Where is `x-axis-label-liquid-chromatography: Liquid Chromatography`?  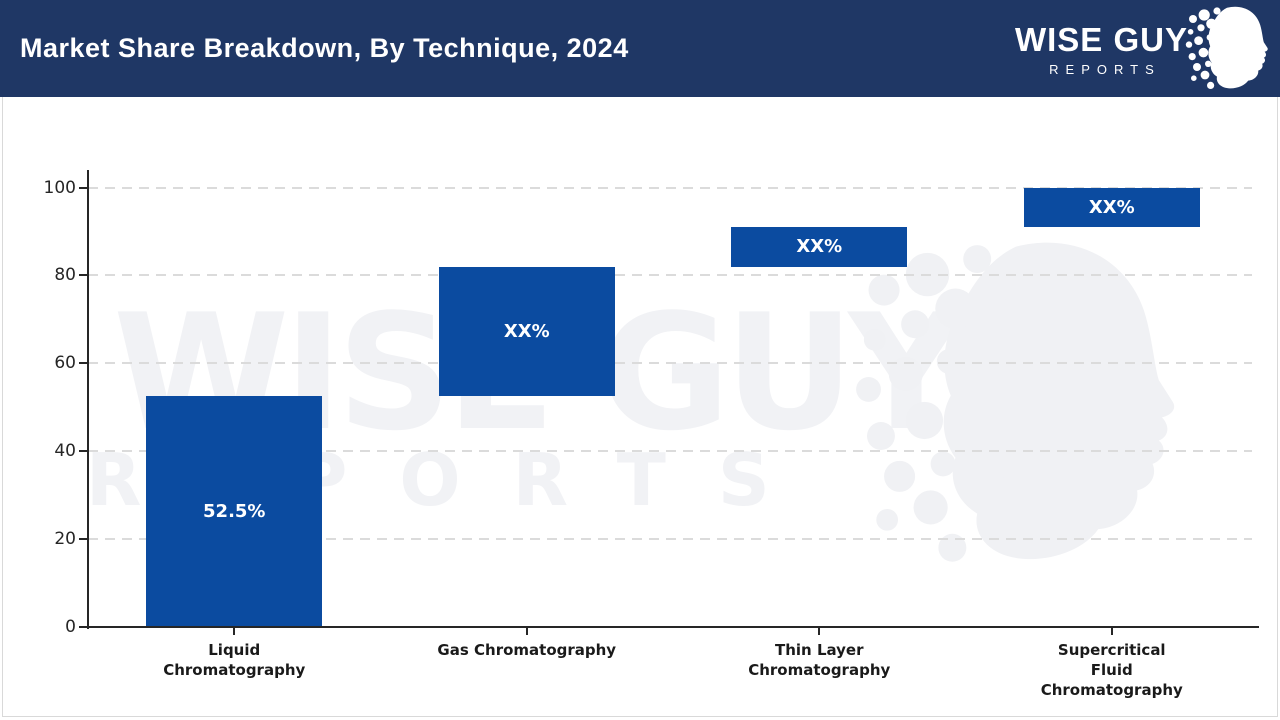 x-axis-label-liquid-chromatography: Liquid Chromatography is located at coordinates (234, 660).